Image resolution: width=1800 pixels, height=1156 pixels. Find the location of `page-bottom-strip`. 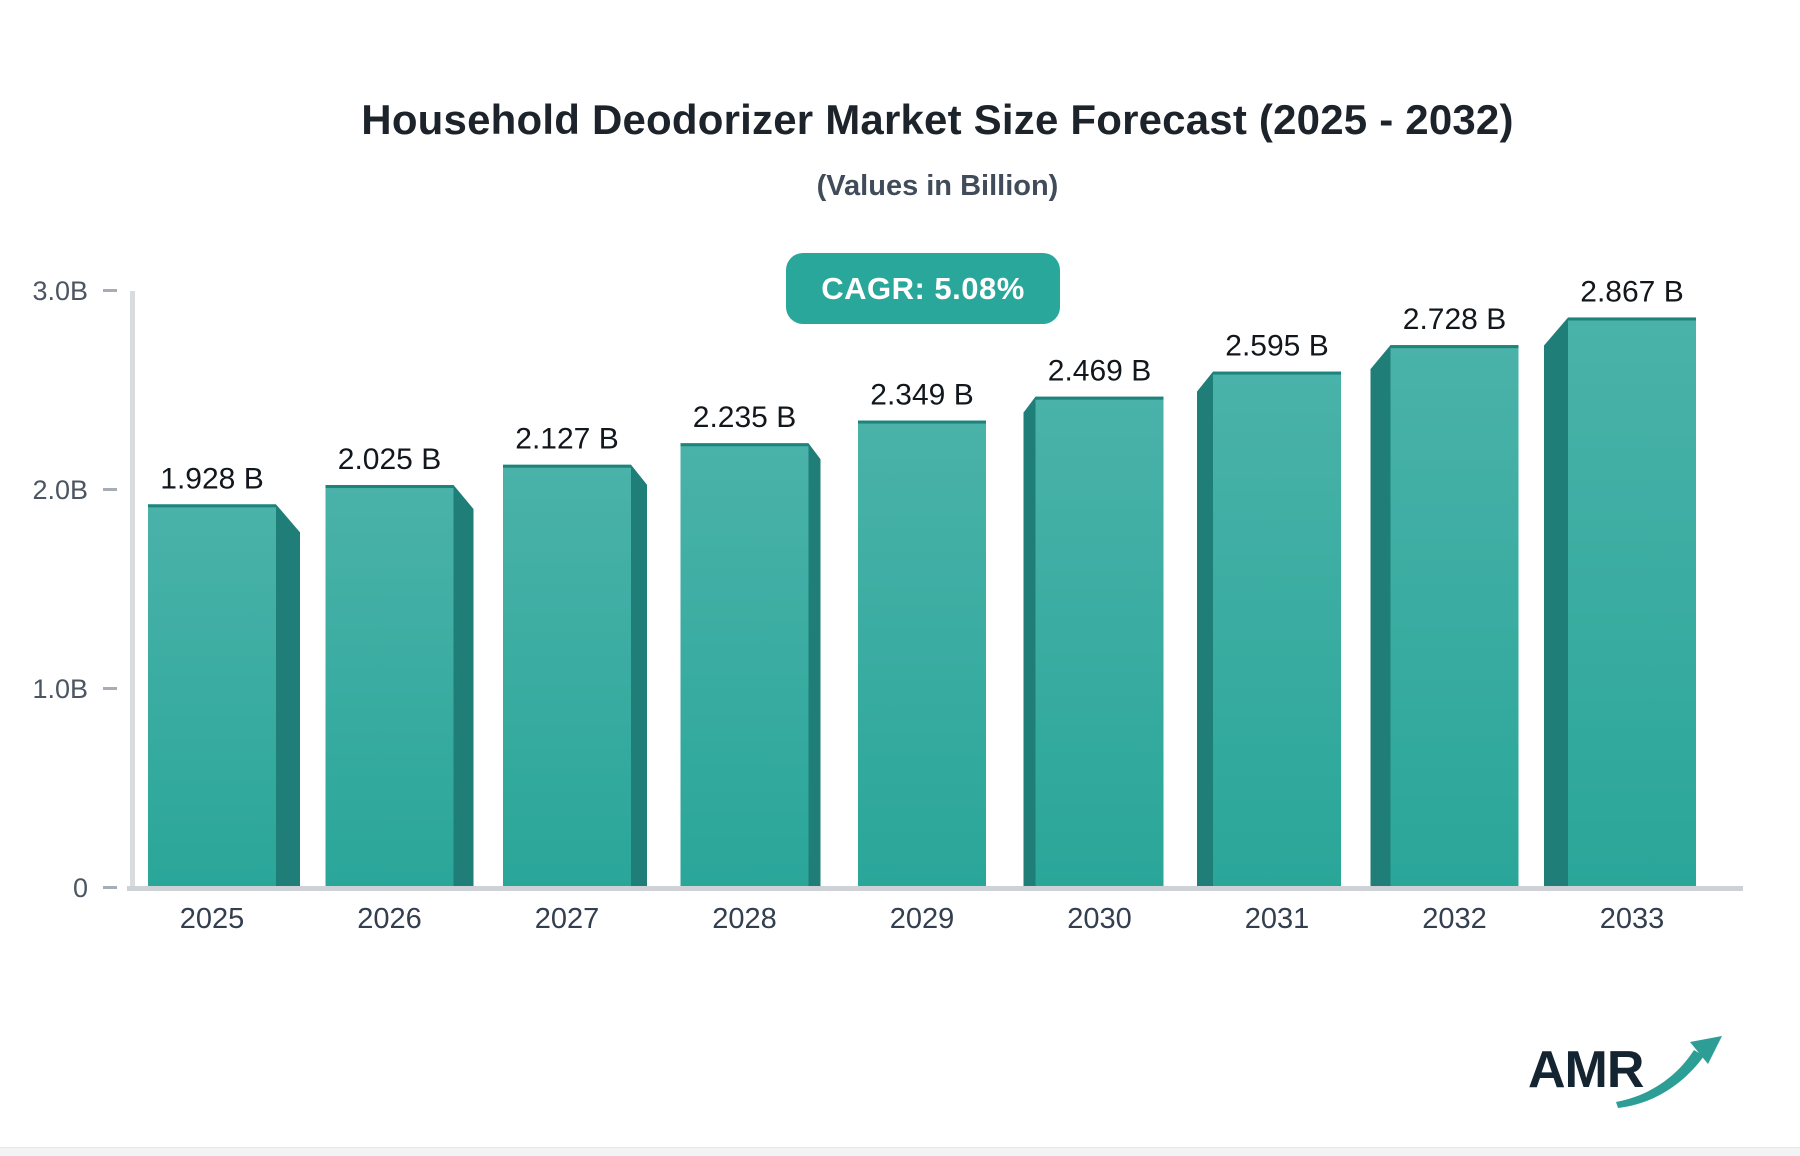

page-bottom-strip is located at coordinates (900, 1151).